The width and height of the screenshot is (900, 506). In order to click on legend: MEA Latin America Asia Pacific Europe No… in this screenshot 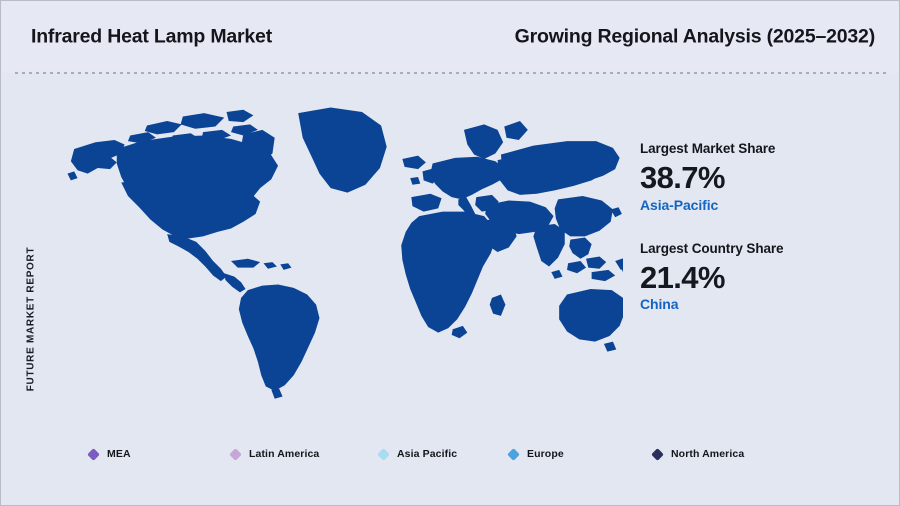, I will do `click(438, 457)`.